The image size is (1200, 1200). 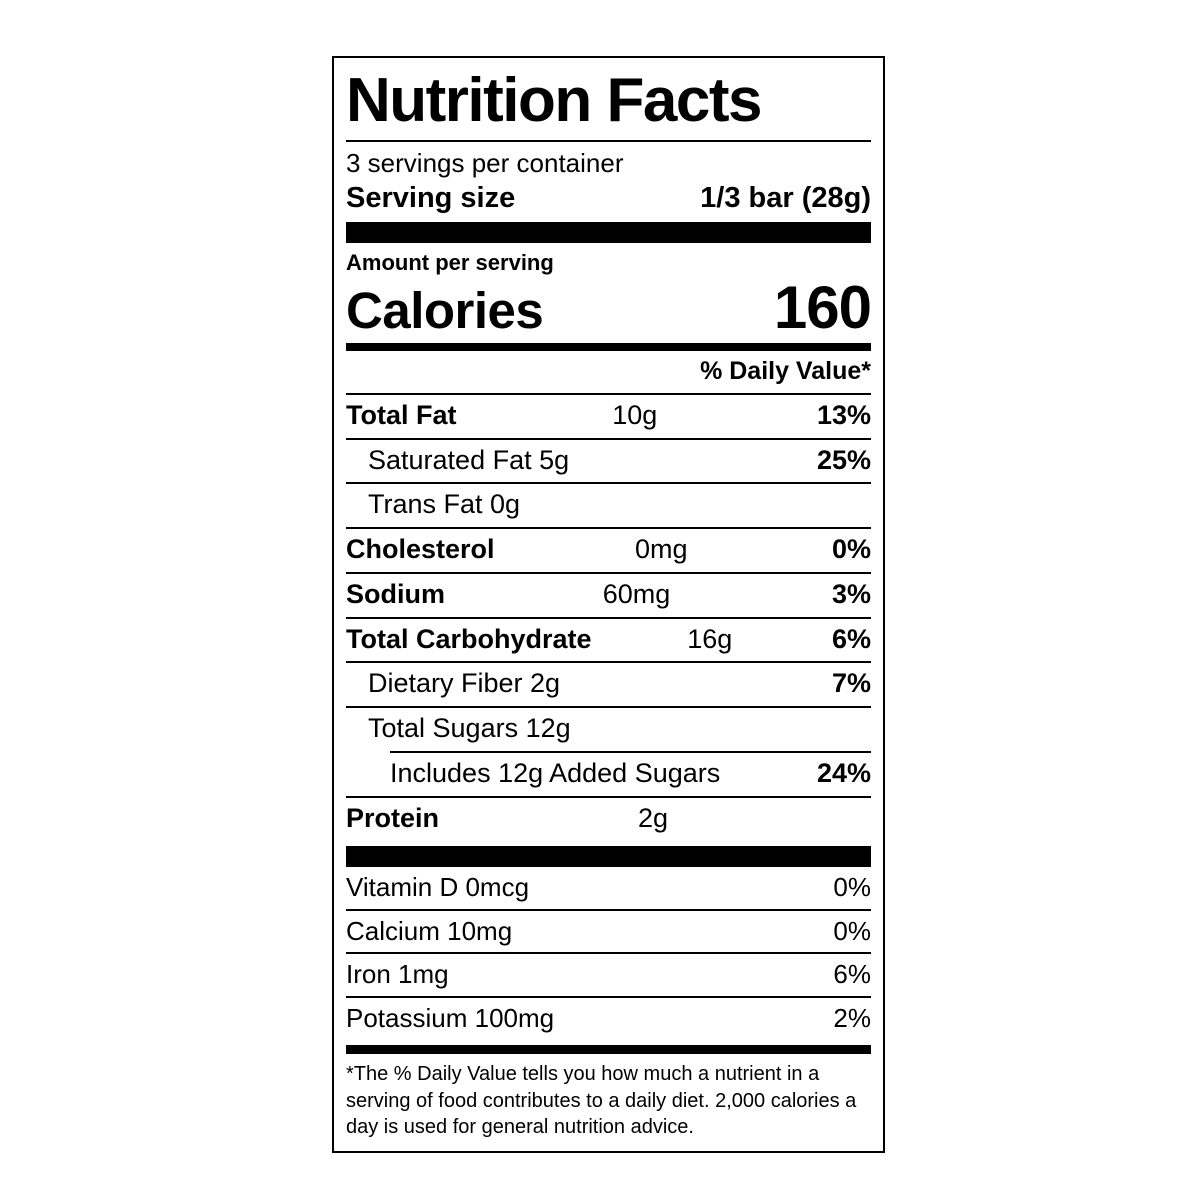 What do you see at coordinates (608, 232) in the screenshot?
I see `divider-thick-top` at bounding box center [608, 232].